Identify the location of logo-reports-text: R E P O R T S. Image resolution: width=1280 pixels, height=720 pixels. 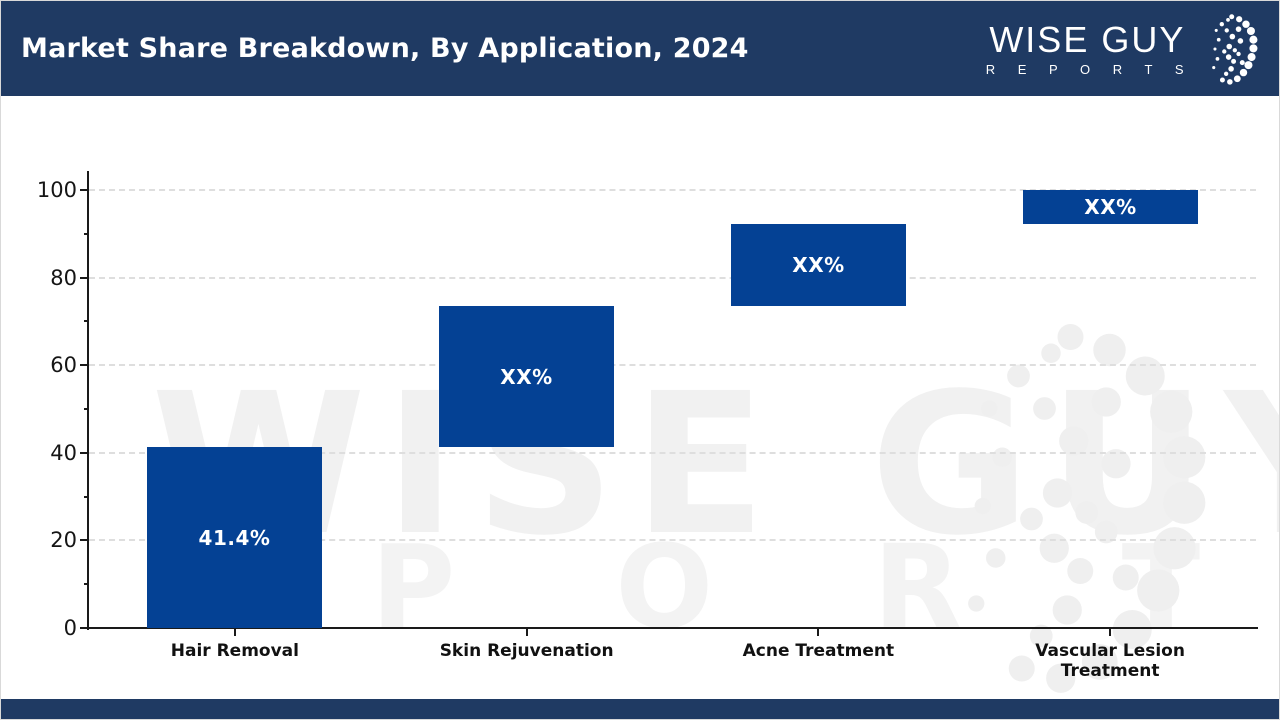
(1089, 69).